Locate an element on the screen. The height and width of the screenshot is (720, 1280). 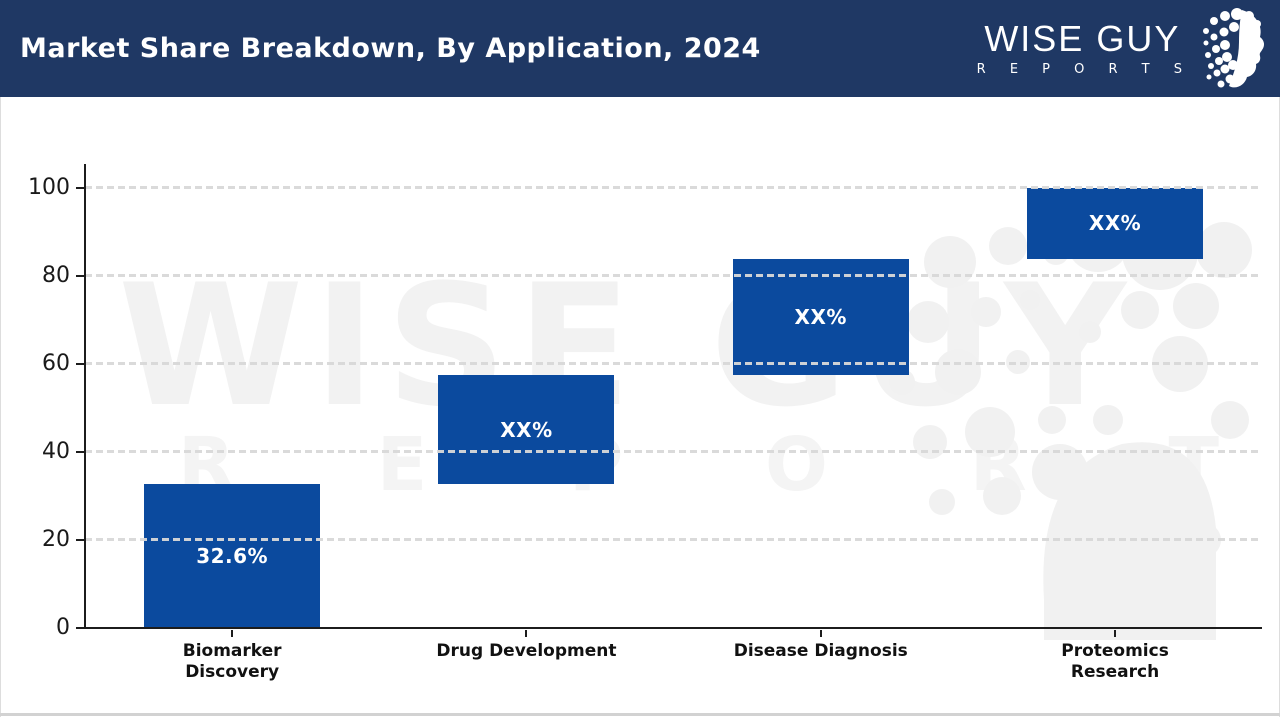
card-left-border is located at coordinates (0, 407).